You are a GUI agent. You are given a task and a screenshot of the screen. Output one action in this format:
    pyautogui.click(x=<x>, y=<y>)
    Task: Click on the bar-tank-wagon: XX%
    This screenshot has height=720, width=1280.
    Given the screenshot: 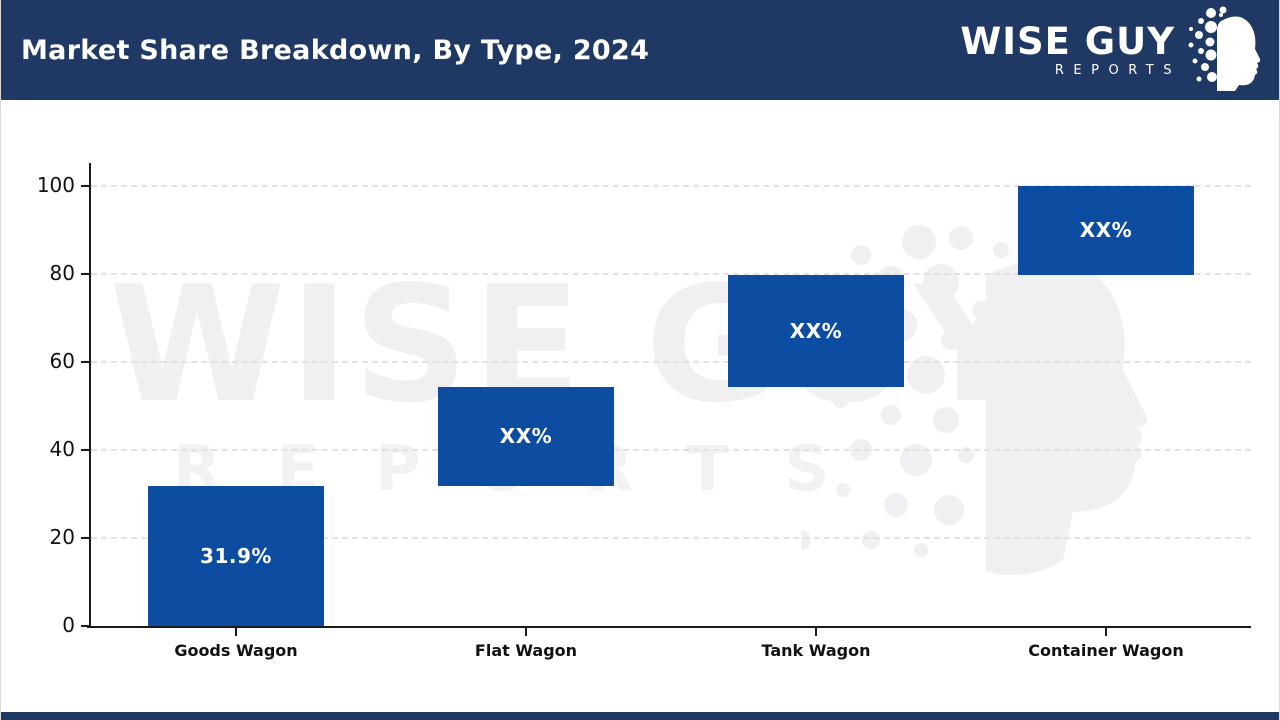 What is the action you would take?
    pyautogui.click(x=816, y=331)
    